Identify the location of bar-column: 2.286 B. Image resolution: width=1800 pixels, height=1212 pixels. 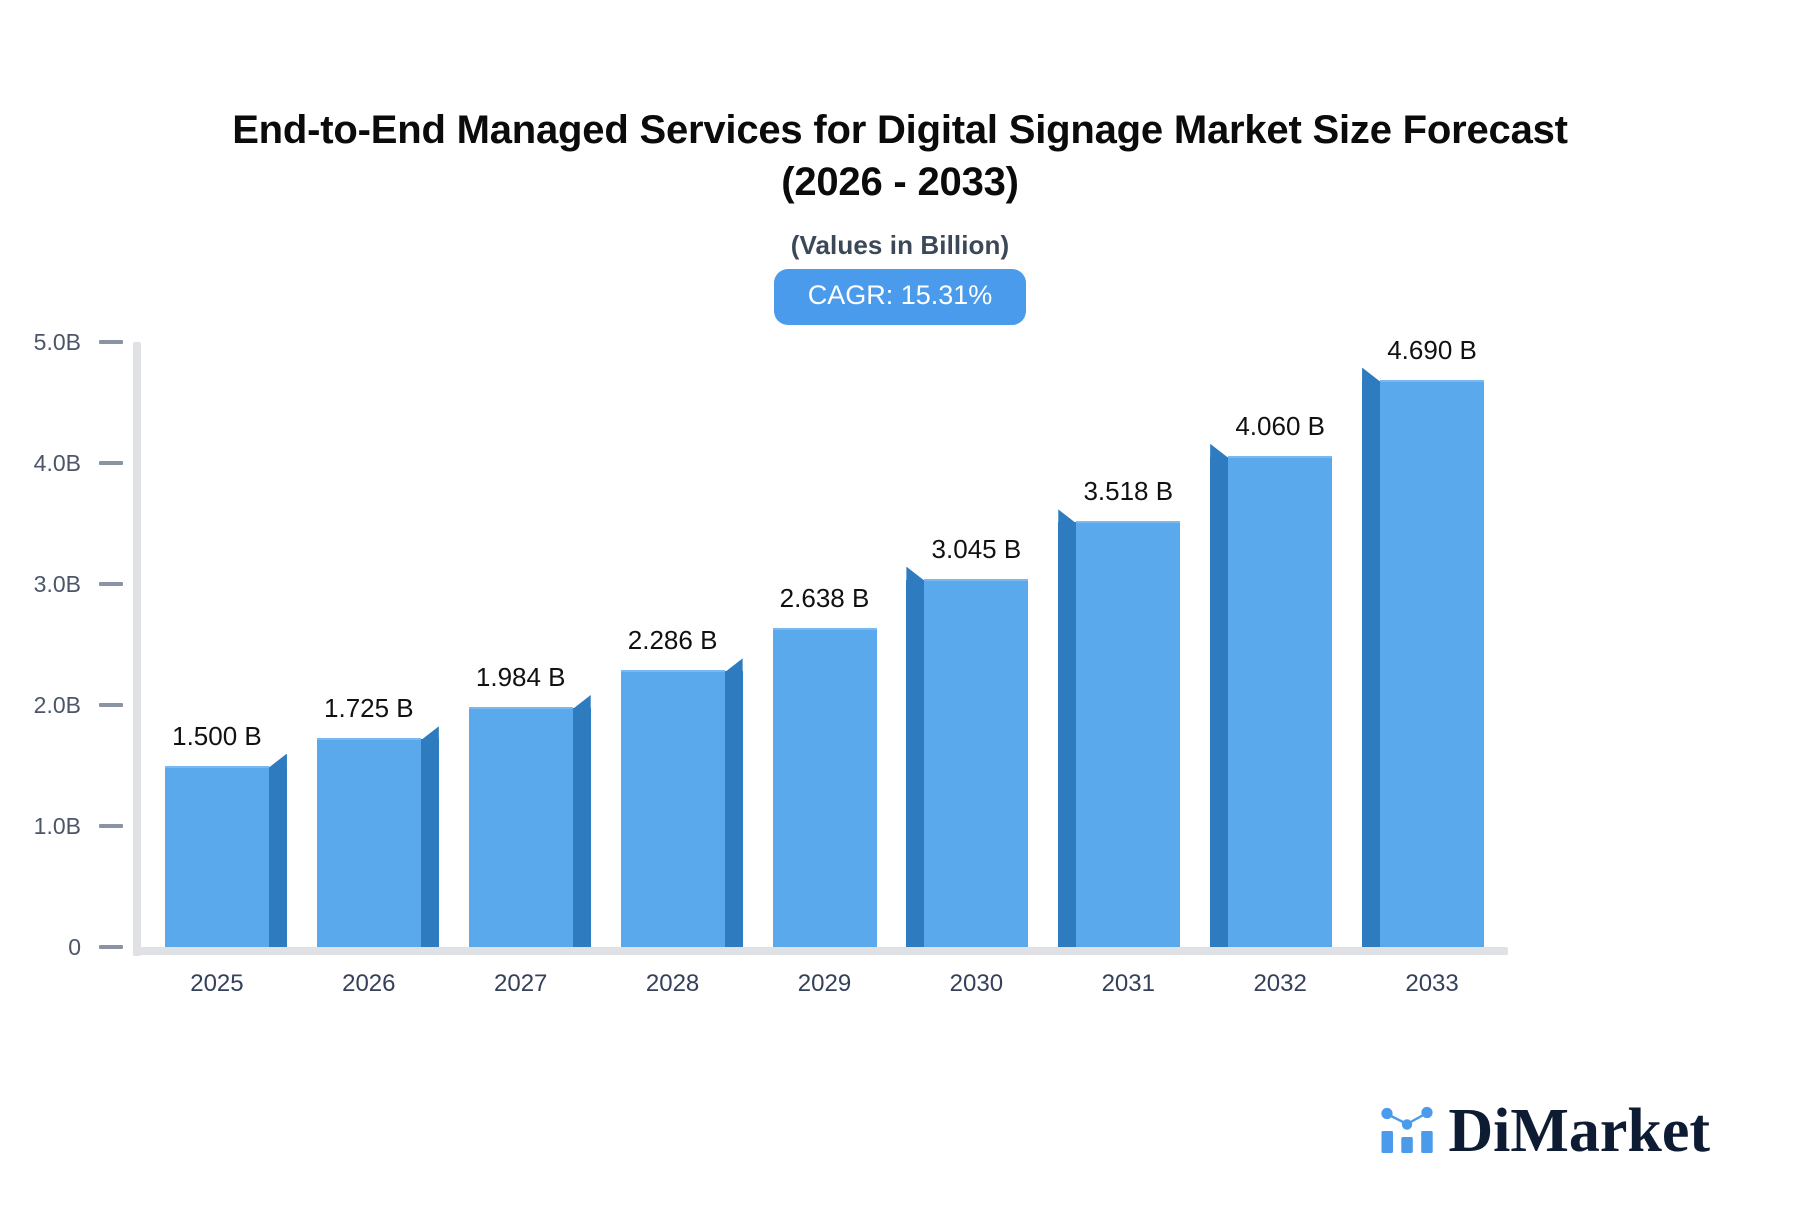
(681, 638).